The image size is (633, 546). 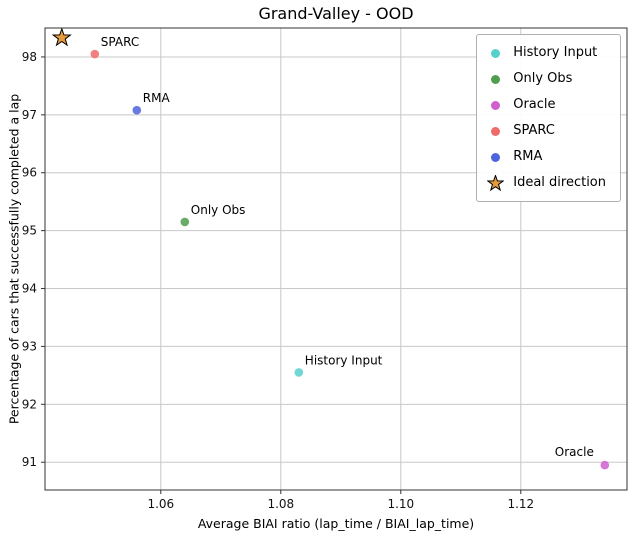 I want to click on y-tick-label: 93, so click(x=29, y=346).